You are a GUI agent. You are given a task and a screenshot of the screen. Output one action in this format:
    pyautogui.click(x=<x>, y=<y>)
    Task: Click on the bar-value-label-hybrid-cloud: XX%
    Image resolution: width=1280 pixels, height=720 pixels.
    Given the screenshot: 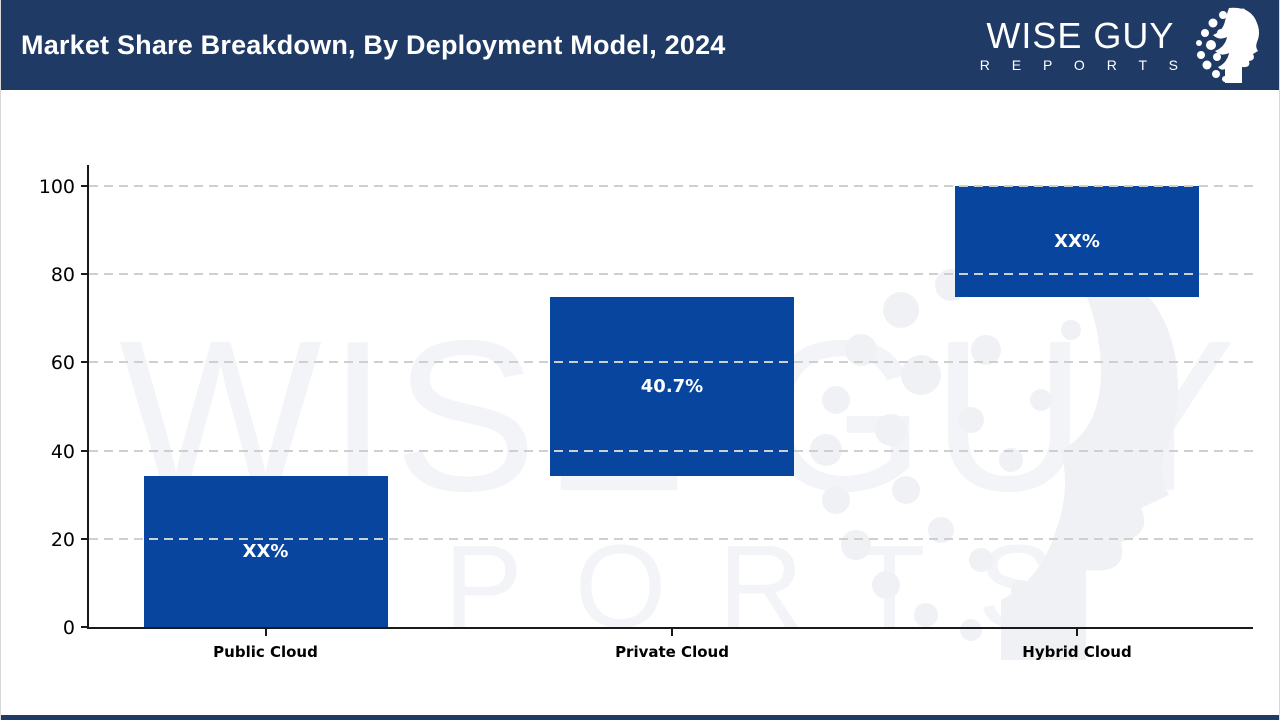 What is the action you would take?
    pyautogui.click(x=1077, y=241)
    